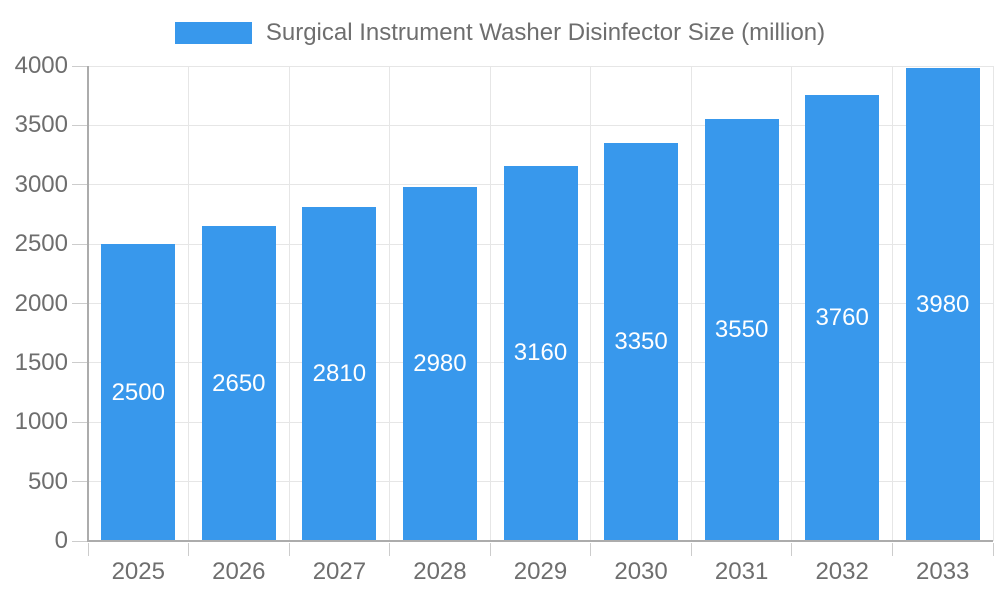 This screenshot has width=1000, height=600. I want to click on bar: 3550, so click(741, 330).